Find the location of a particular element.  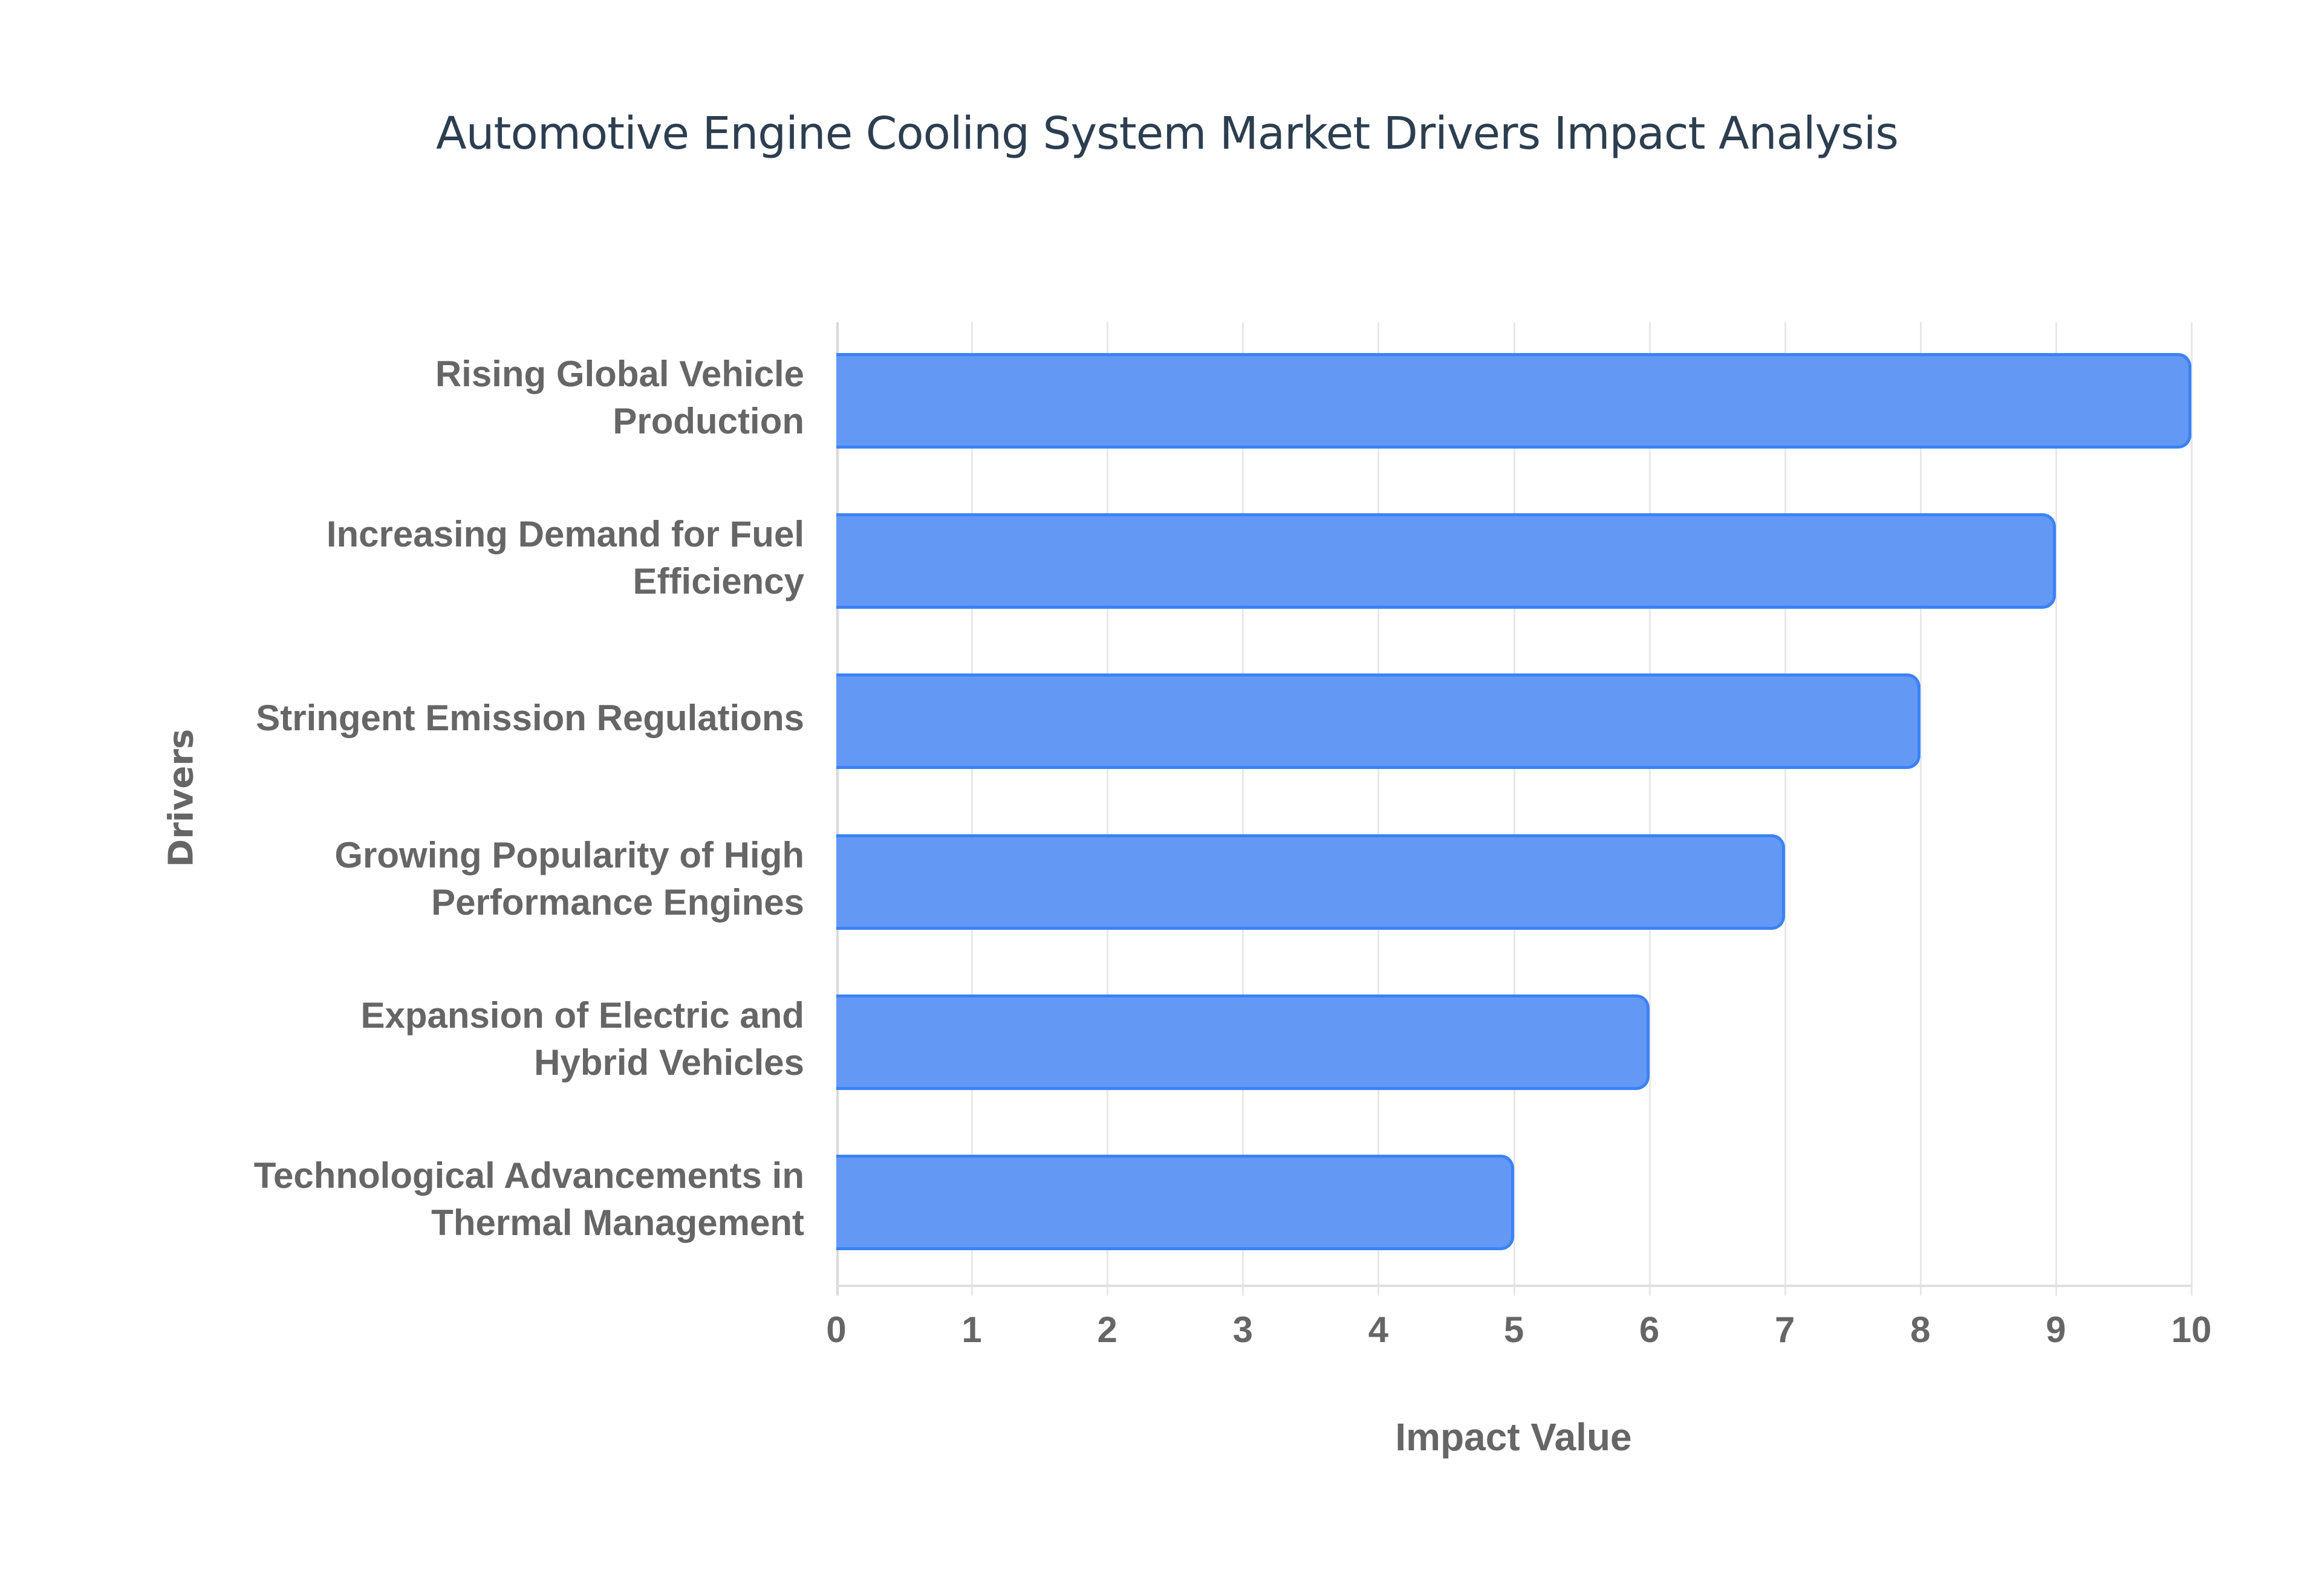

x-tick-label: 0 is located at coordinates (836, 1329).